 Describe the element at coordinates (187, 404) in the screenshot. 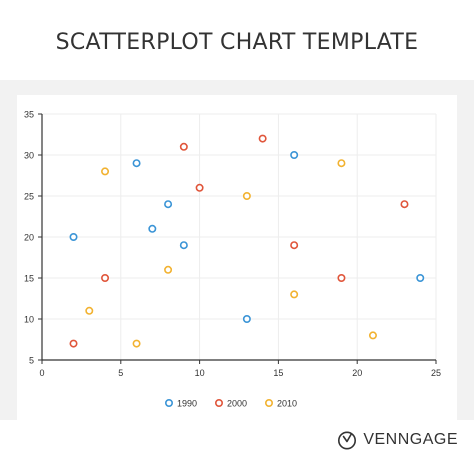

I see `legend-label: 1990` at that location.